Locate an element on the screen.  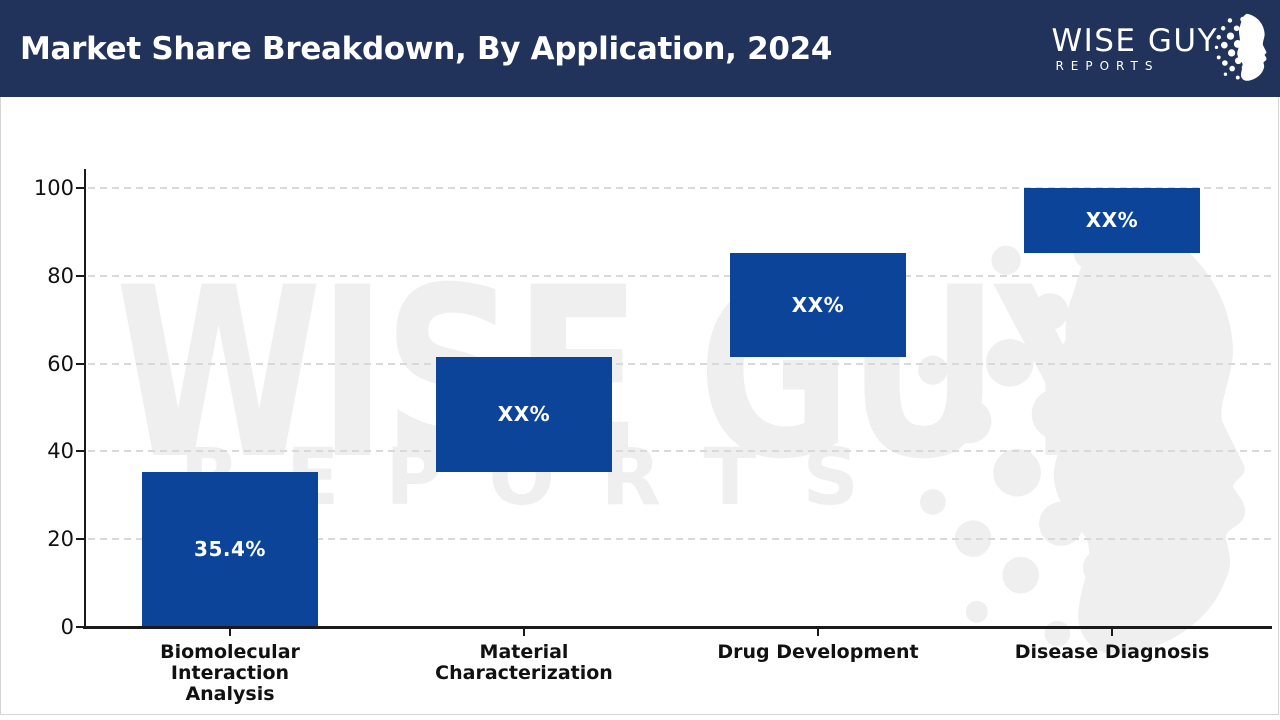
bar-value-label: 35.4% is located at coordinates (230, 549).